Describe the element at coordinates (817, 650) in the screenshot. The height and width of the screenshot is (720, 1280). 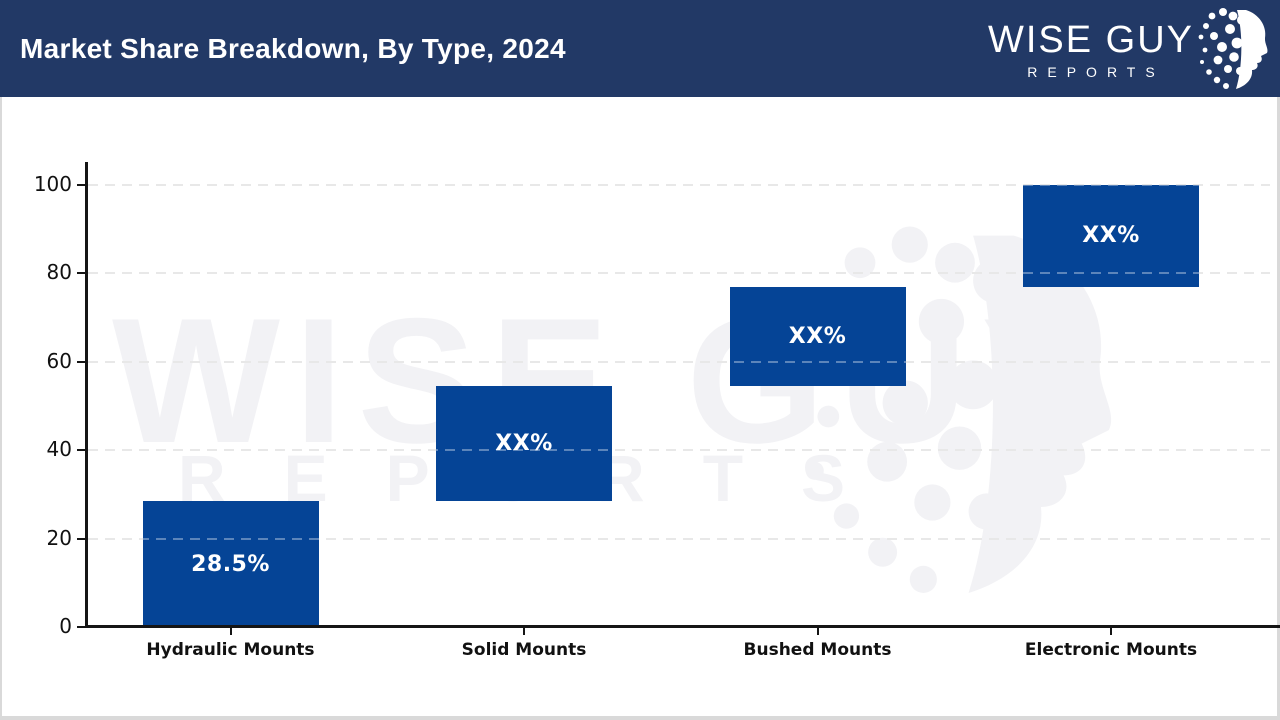
I see `x-label-bushed-mounts: Bushed Mounts` at that location.